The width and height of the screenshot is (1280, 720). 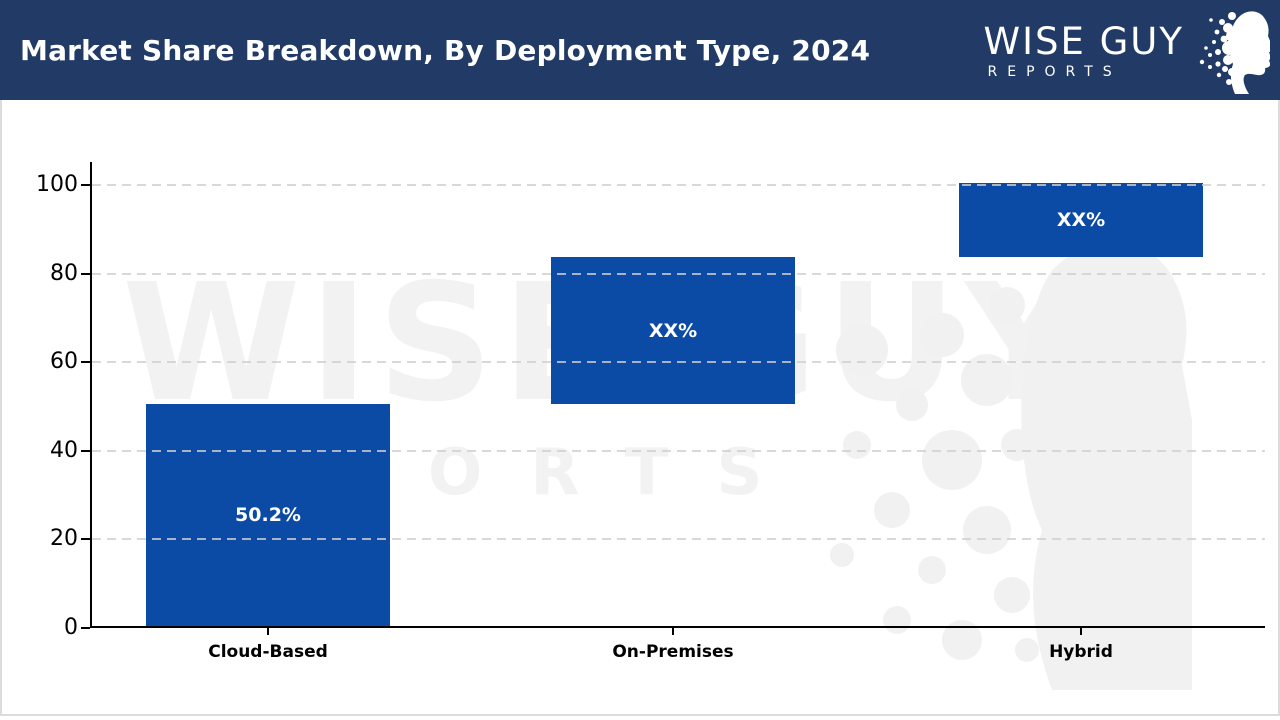 What do you see at coordinates (64, 539) in the screenshot?
I see `y-tick-label: 20` at bounding box center [64, 539].